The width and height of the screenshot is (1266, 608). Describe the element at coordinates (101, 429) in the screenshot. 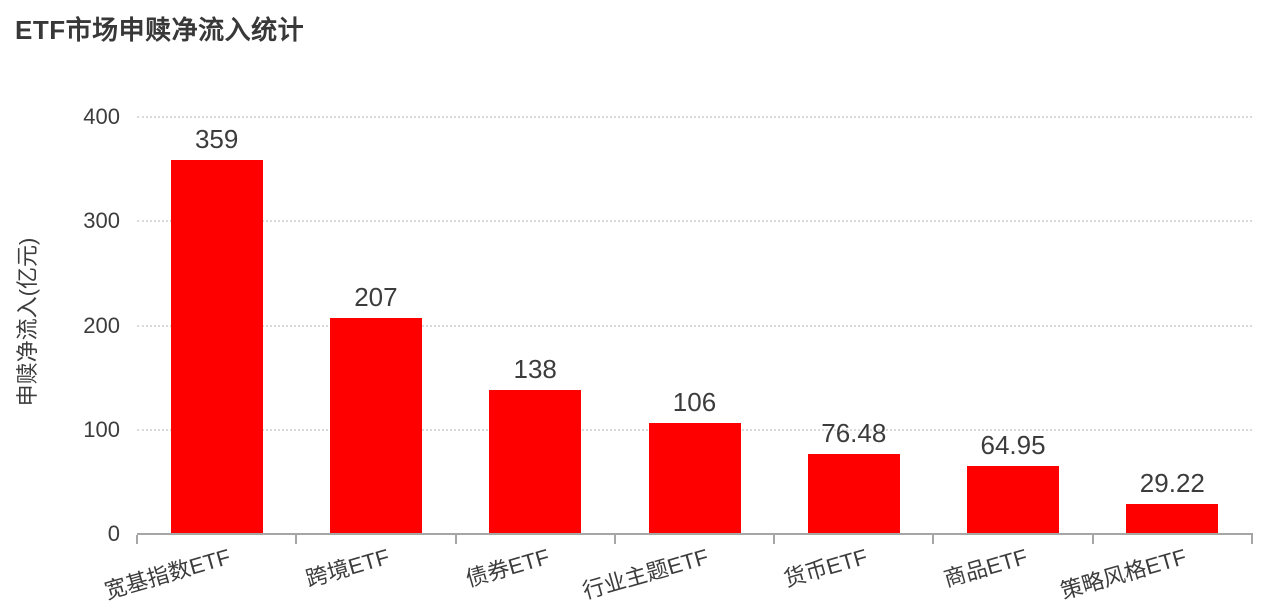

I see `y-tick-label: 100` at that location.